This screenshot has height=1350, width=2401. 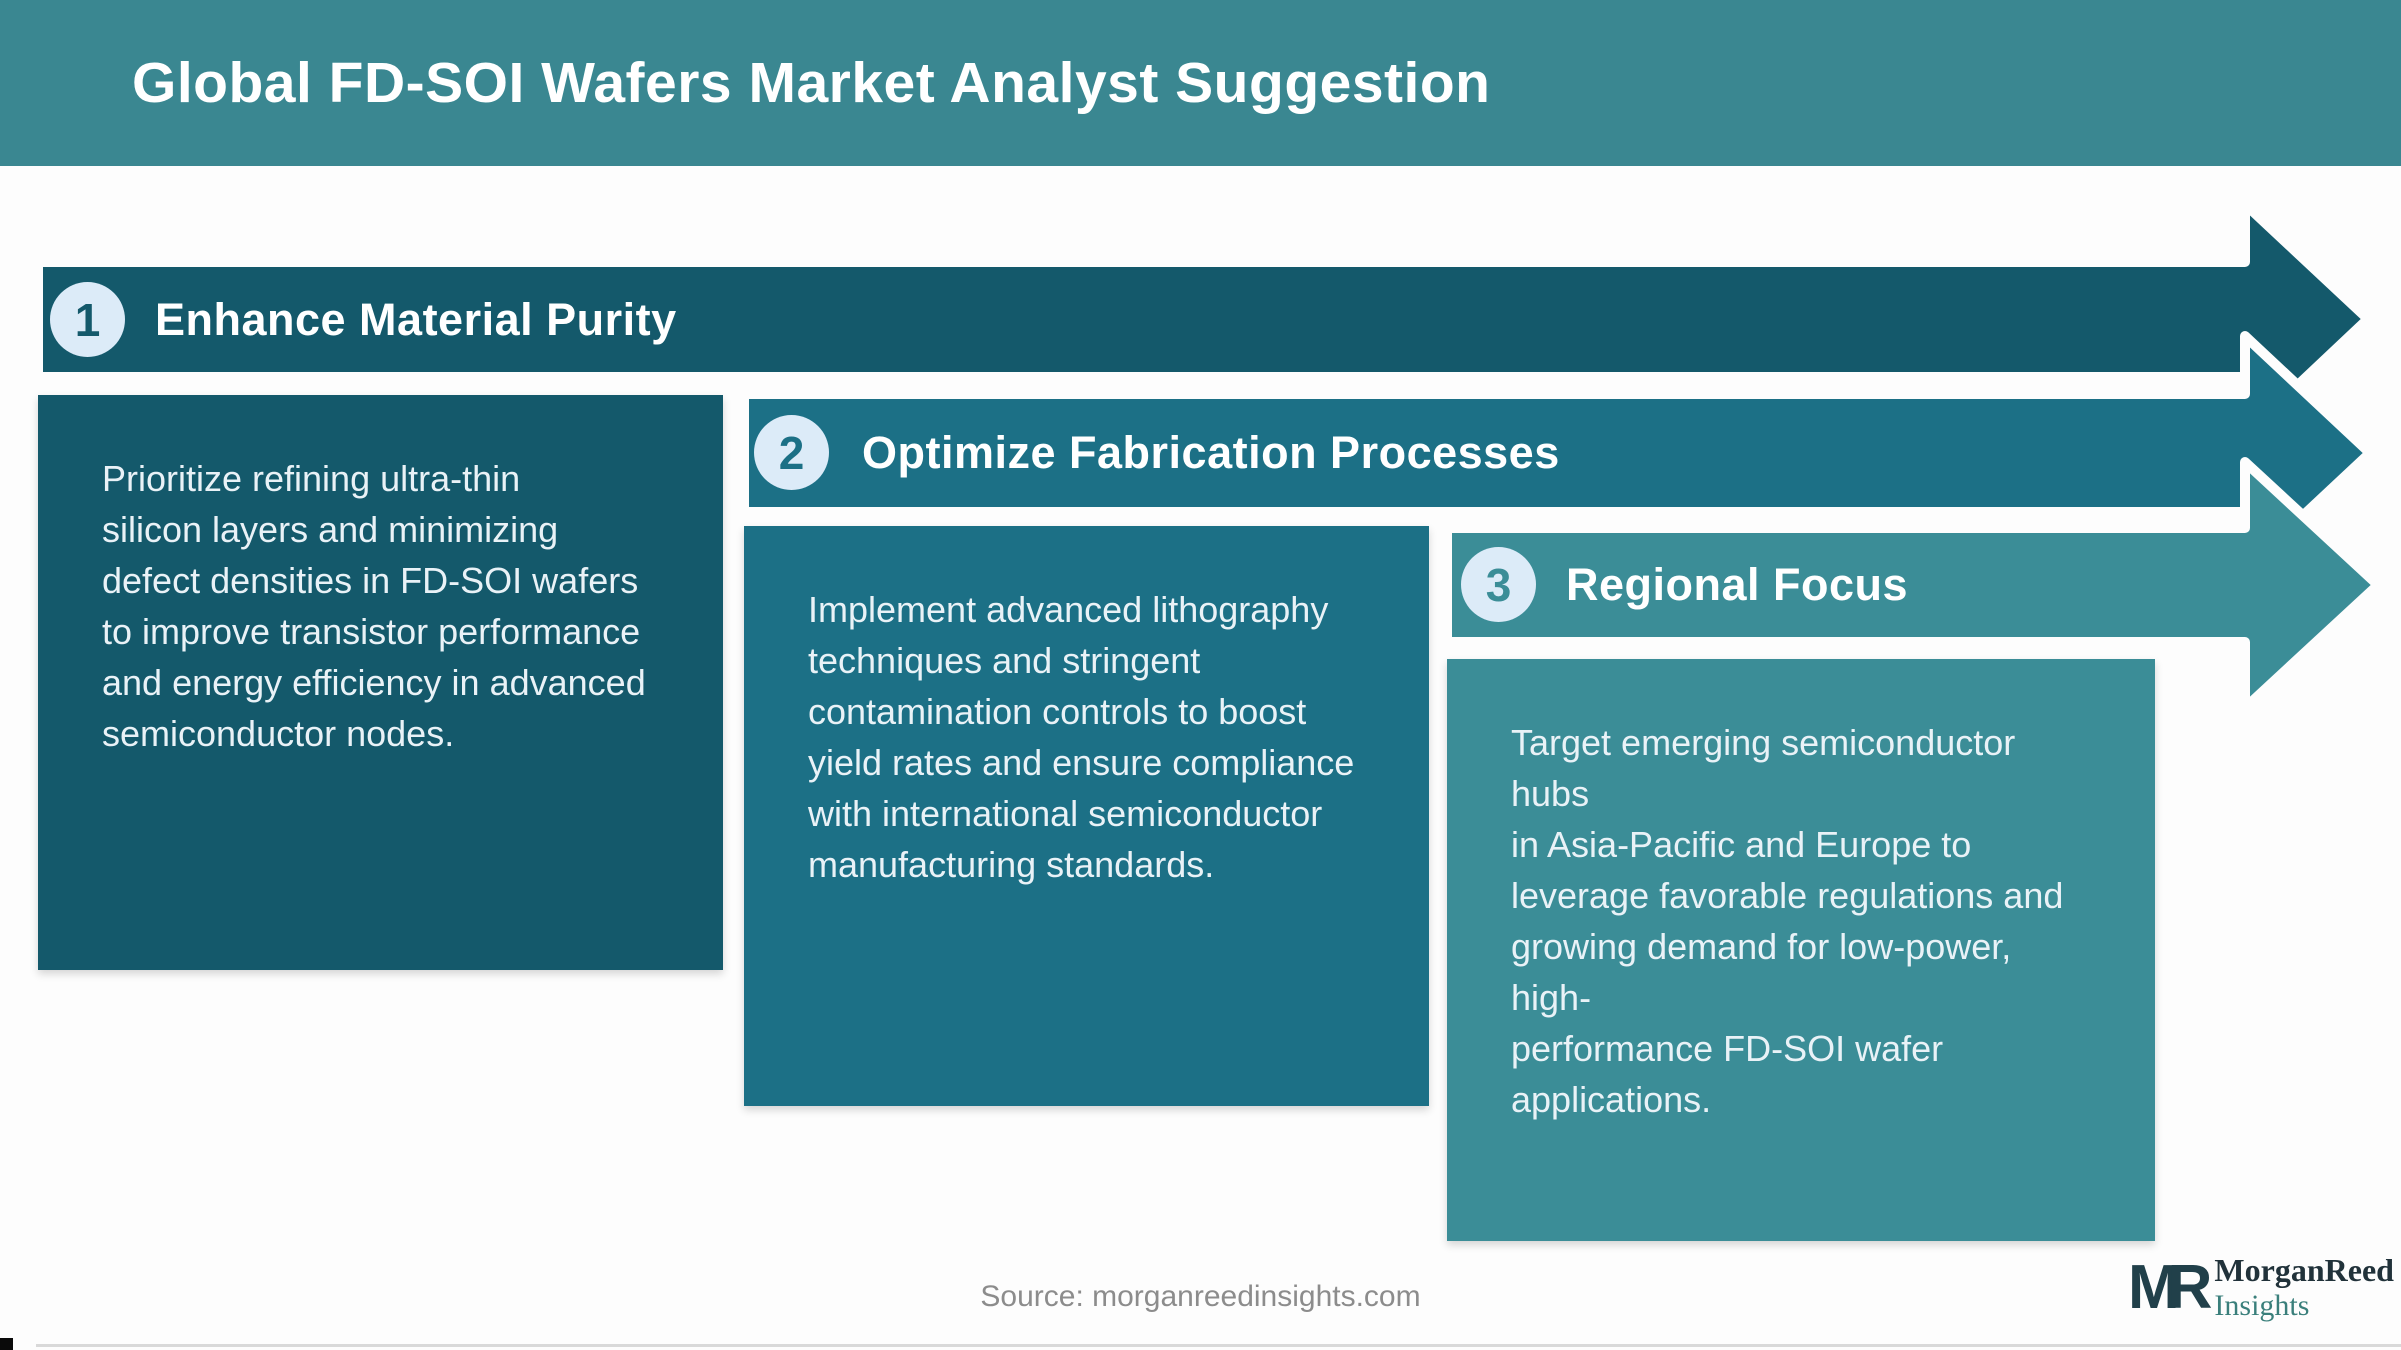 I want to click on step-3-title-text: Regional Focus, so click(x=1737, y=584).